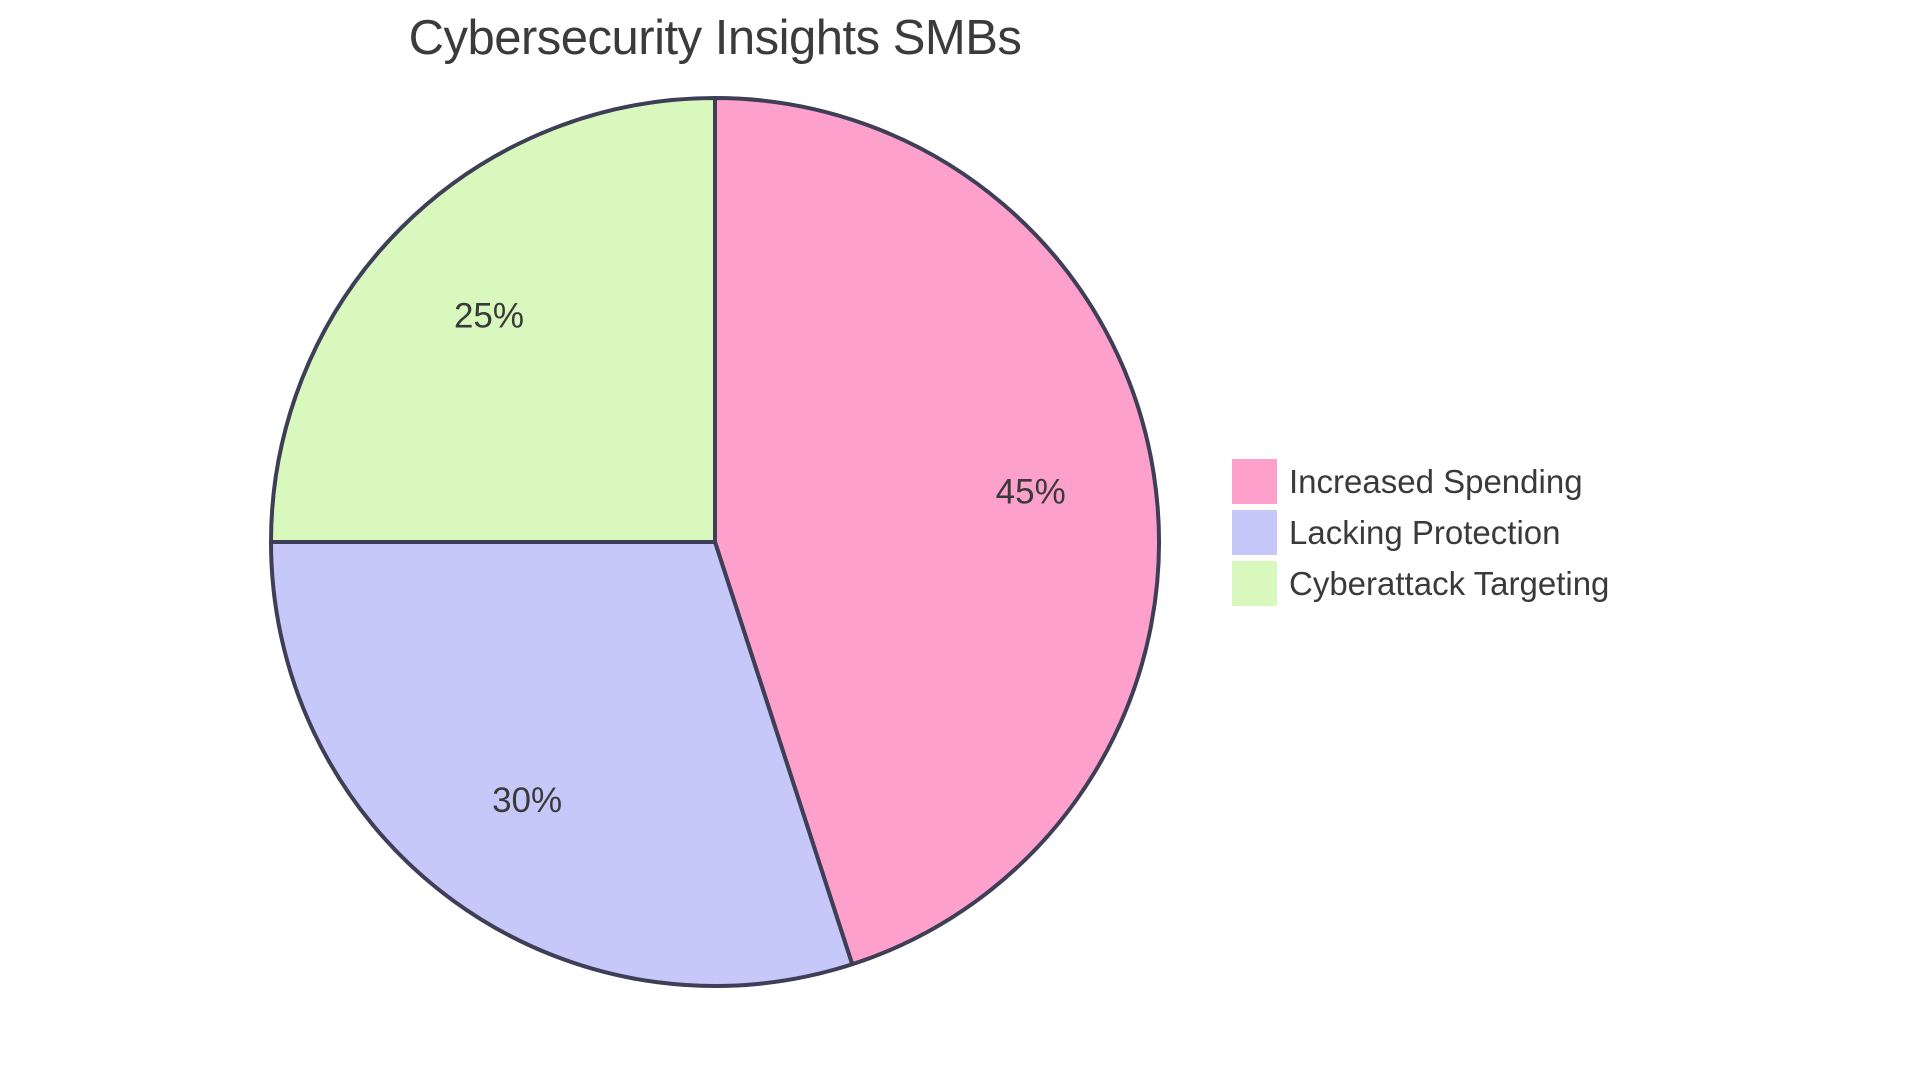 The height and width of the screenshot is (1083, 1920). I want to click on pie-slice-cyberattack-targeting, so click(493, 320).